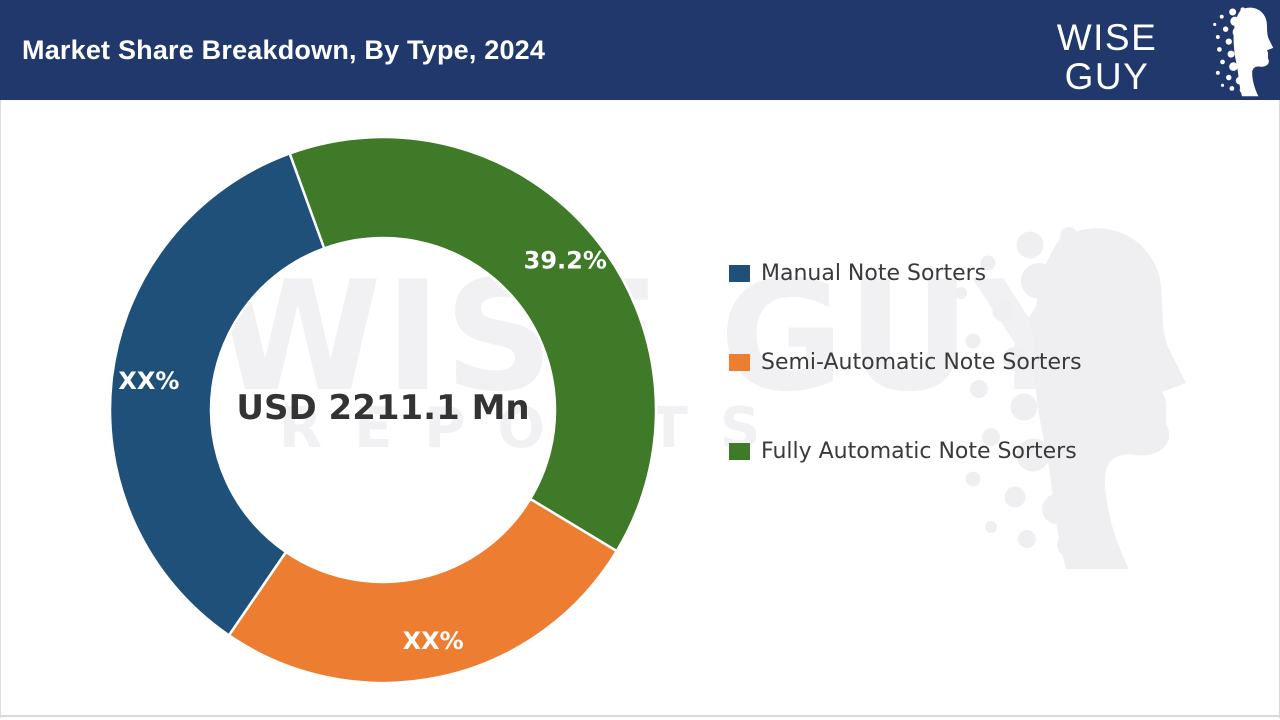 The width and height of the screenshot is (1280, 720). What do you see at coordinates (1243, 52) in the screenshot?
I see `dot-face-icon` at bounding box center [1243, 52].